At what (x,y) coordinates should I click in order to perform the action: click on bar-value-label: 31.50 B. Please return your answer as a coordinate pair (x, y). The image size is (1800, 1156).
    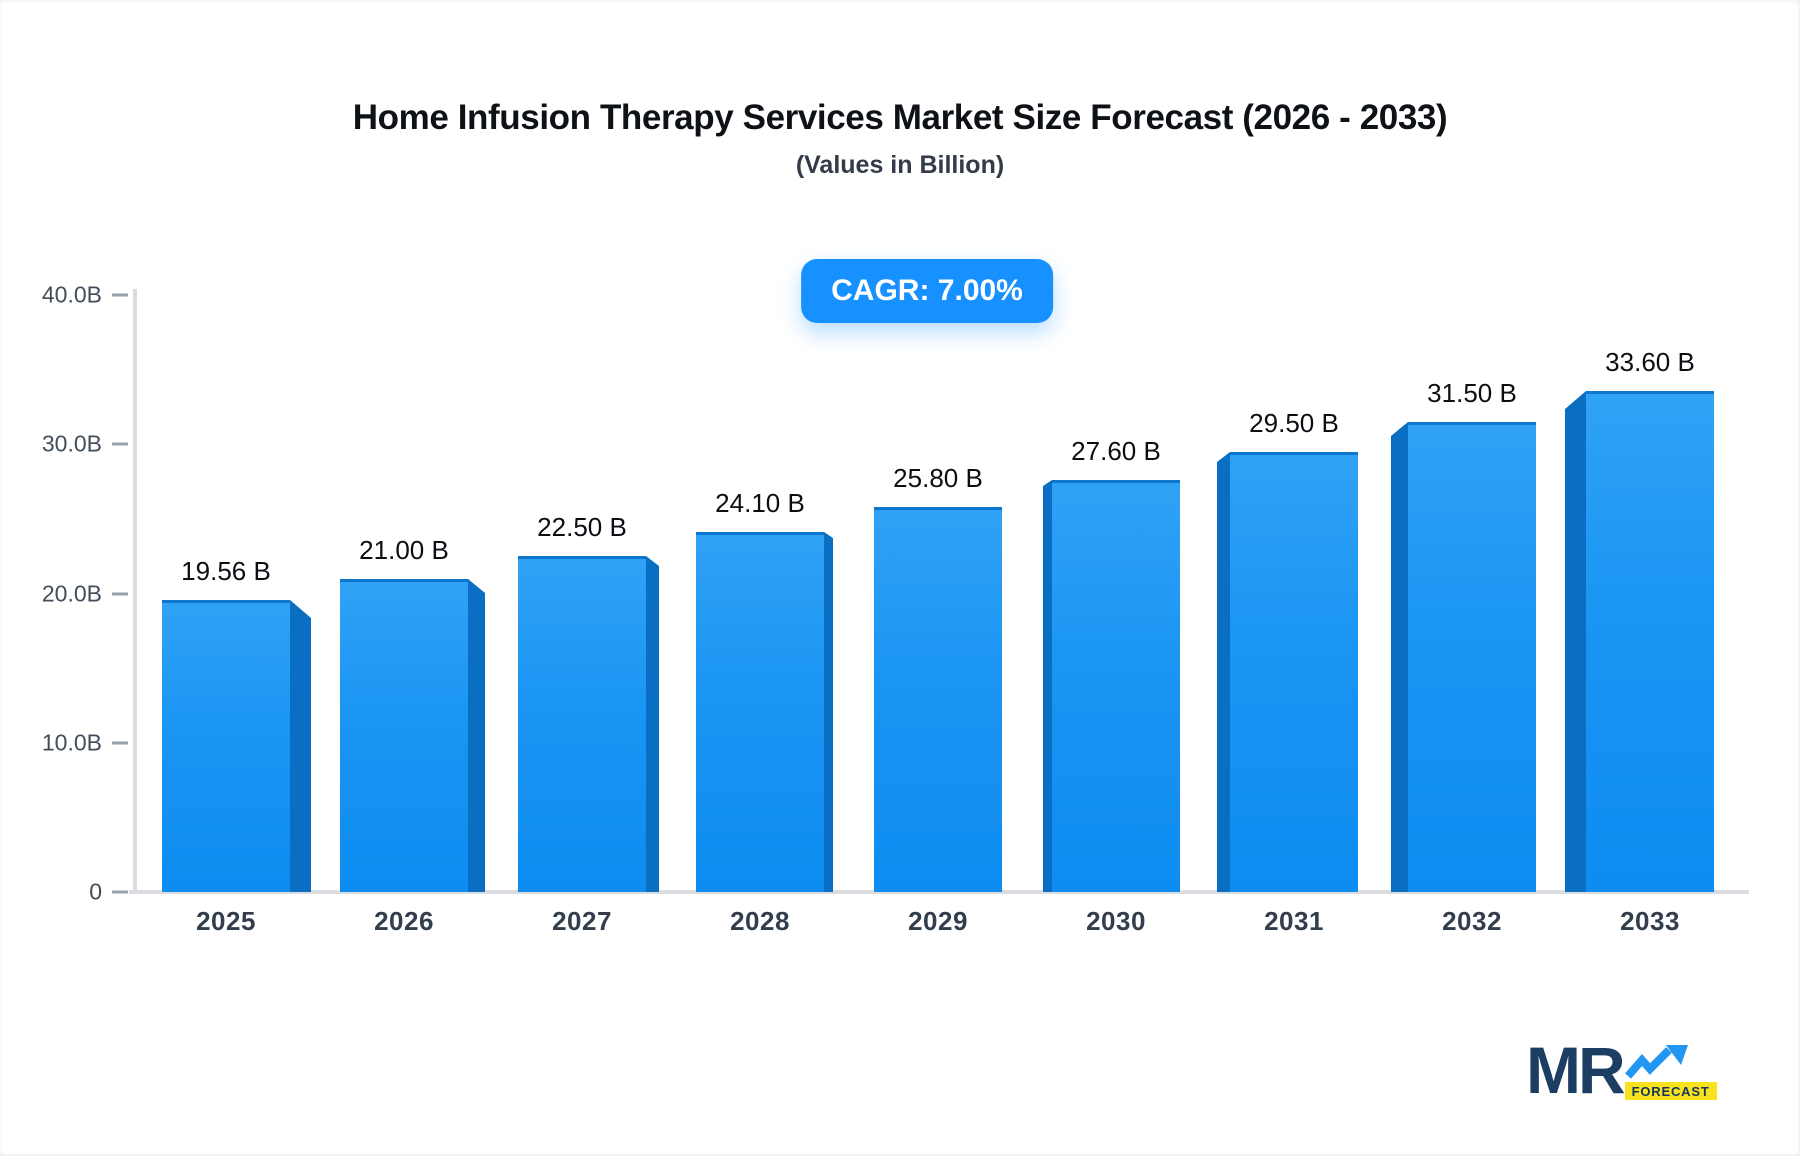
    Looking at the image, I should click on (1472, 393).